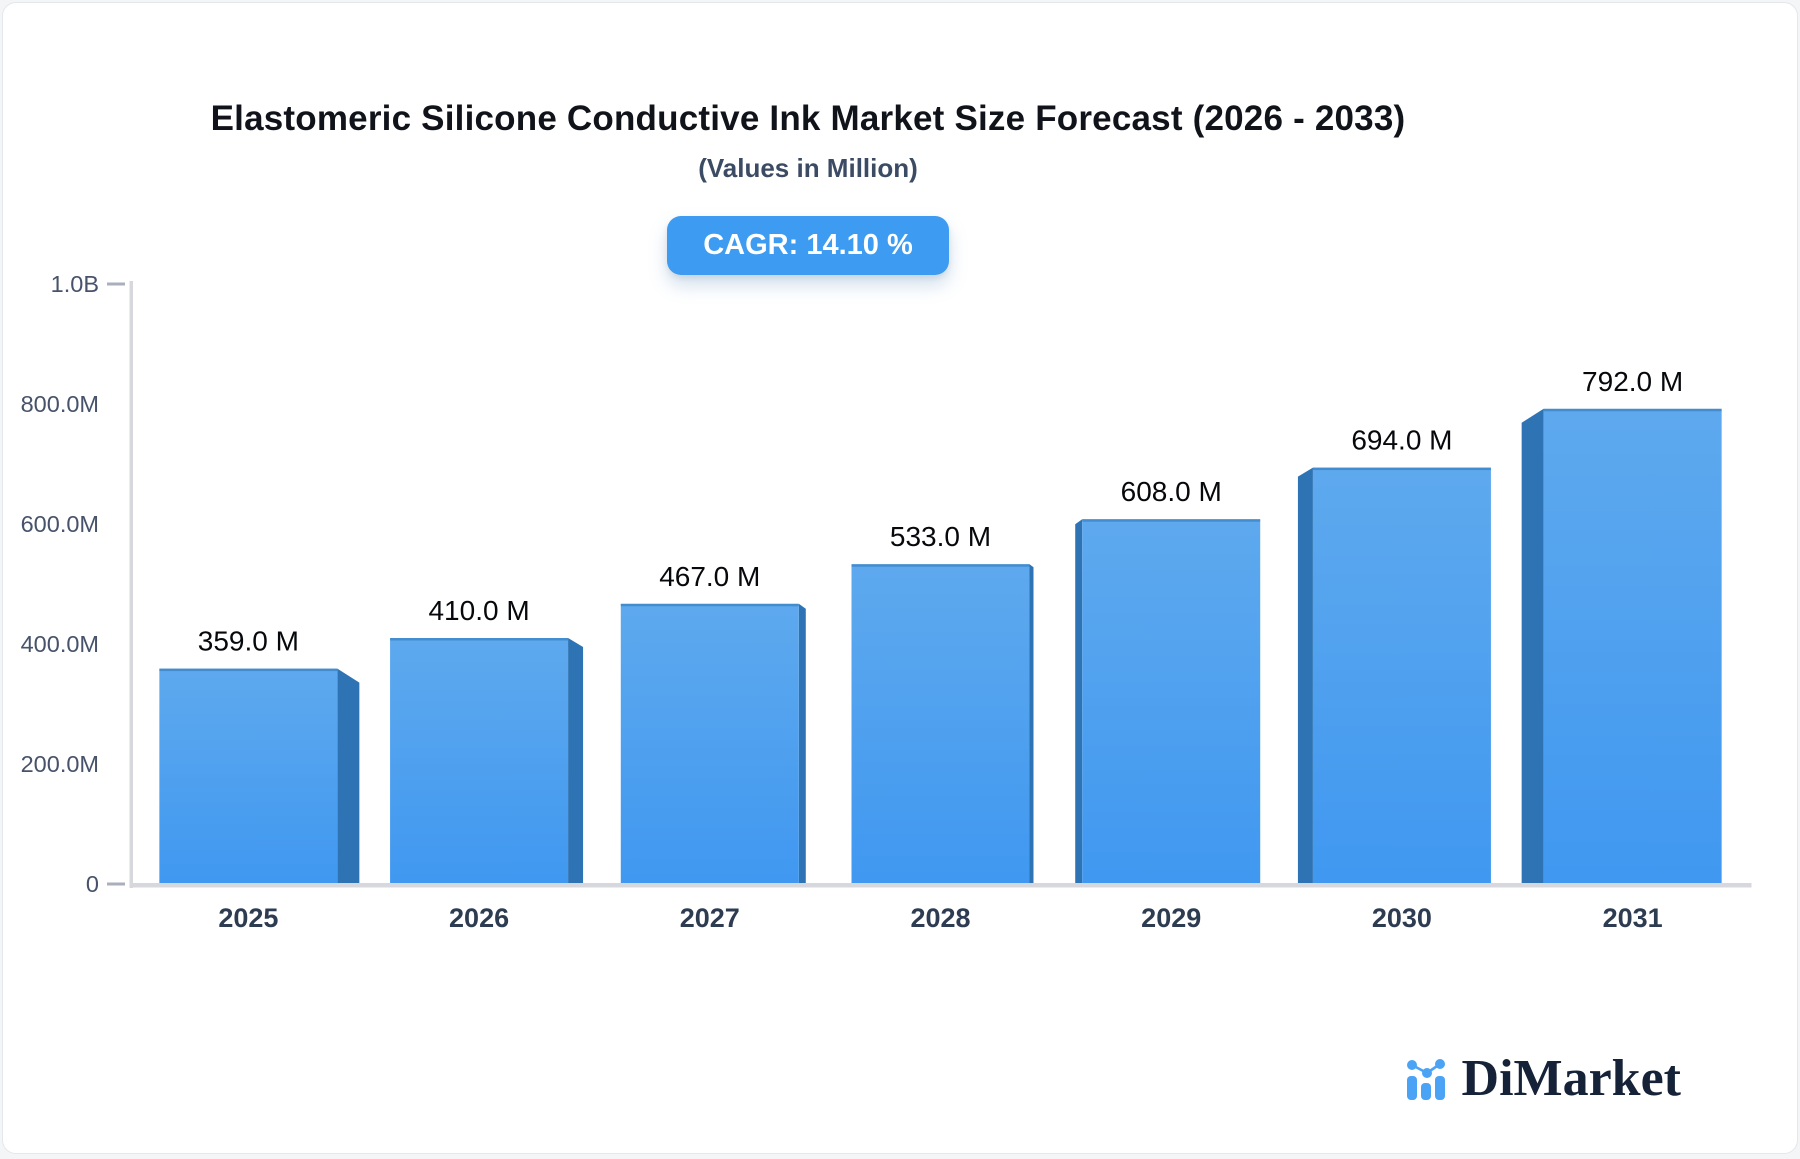 The width and height of the screenshot is (1800, 1159). What do you see at coordinates (132, 584) in the screenshot?
I see `y-axis-line` at bounding box center [132, 584].